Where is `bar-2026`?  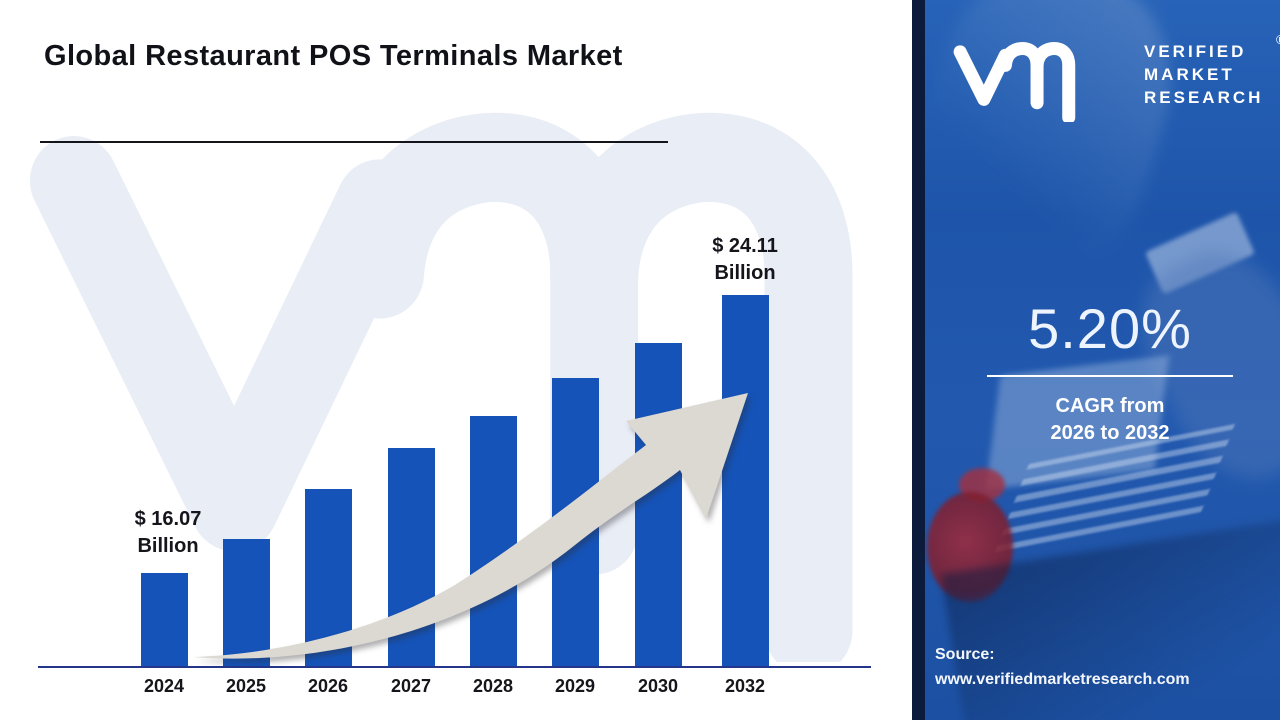 bar-2026 is located at coordinates (328, 577).